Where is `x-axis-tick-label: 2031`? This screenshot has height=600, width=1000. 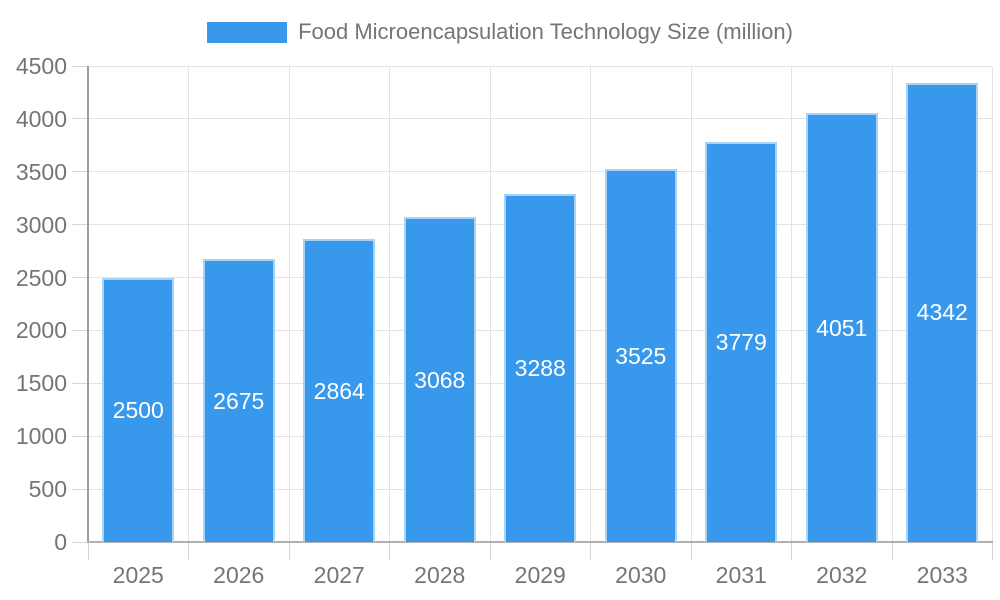 x-axis-tick-label: 2031 is located at coordinates (741, 575).